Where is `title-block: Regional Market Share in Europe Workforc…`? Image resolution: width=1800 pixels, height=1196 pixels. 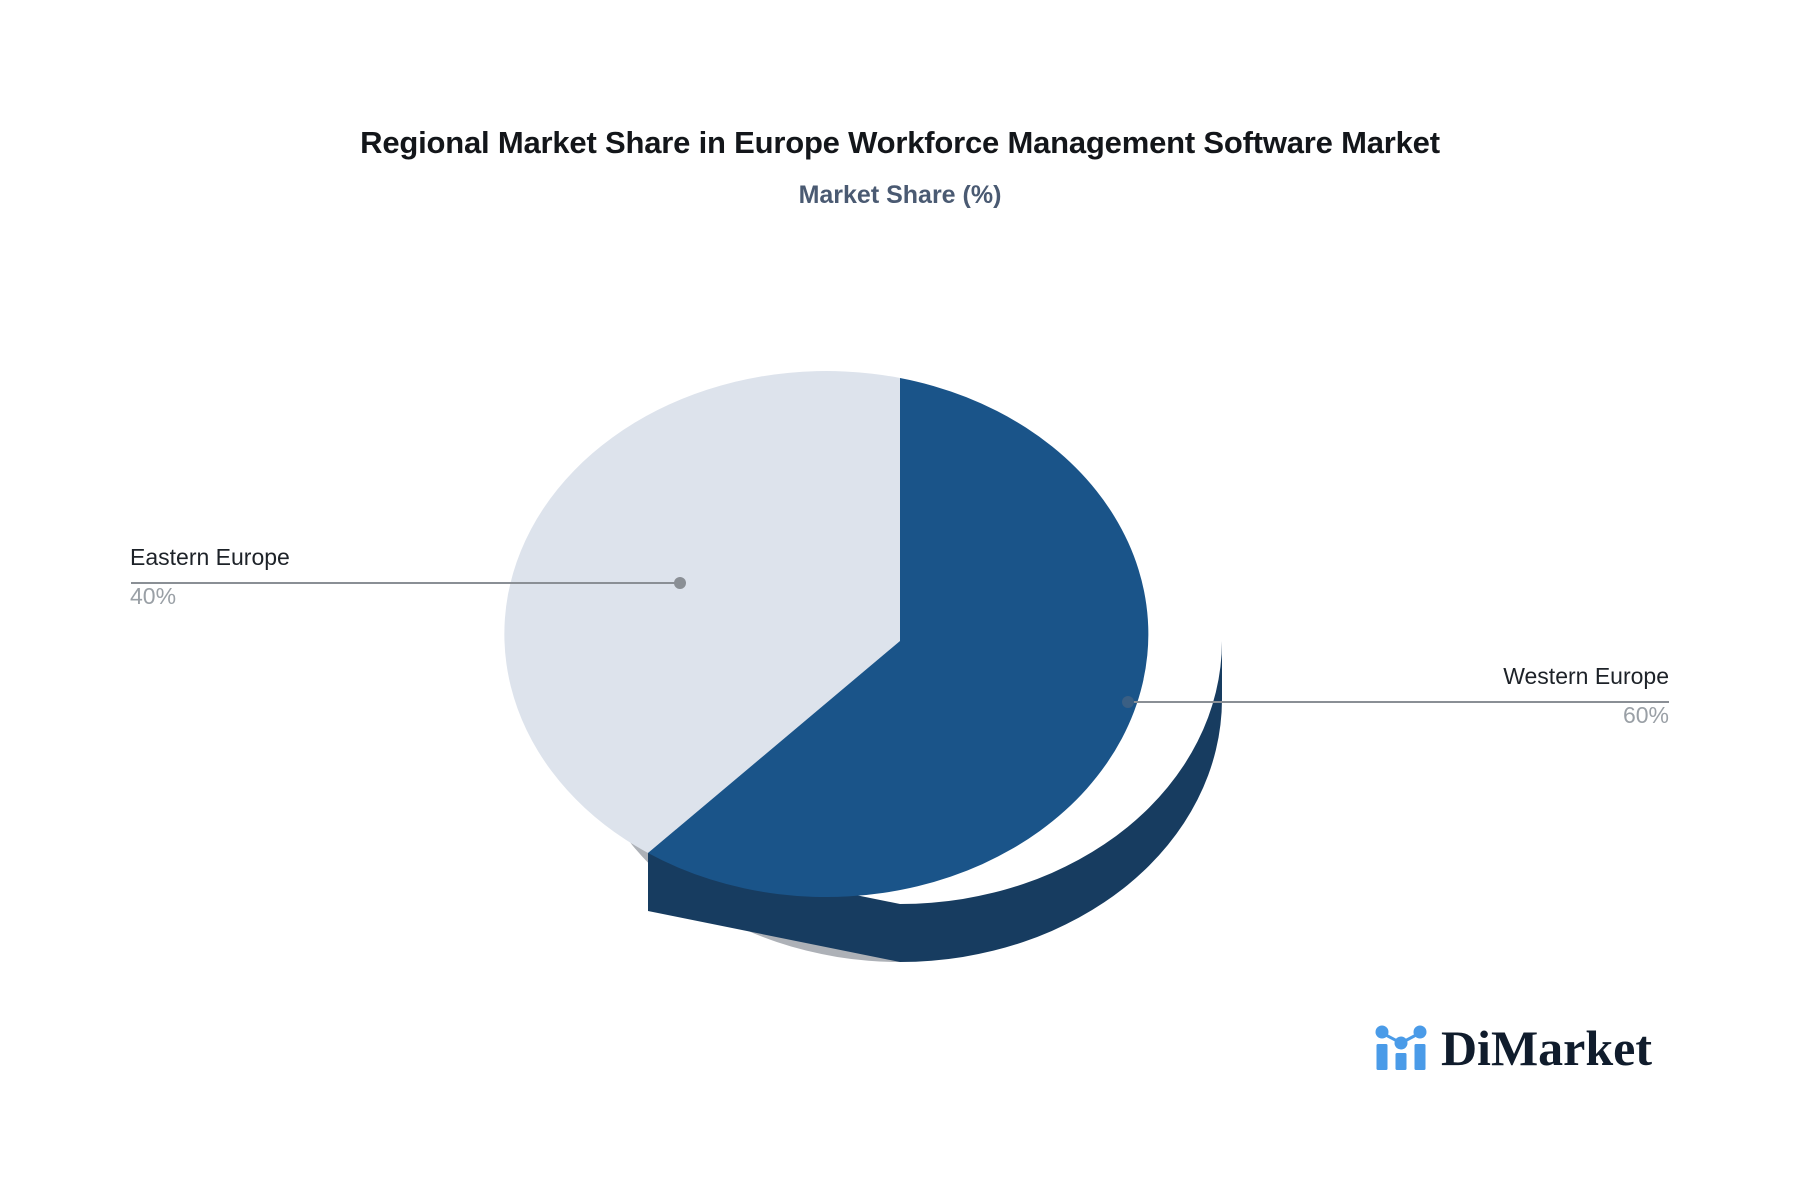
title-block: Regional Market Share in Europe Workforc… is located at coordinates (900, 167).